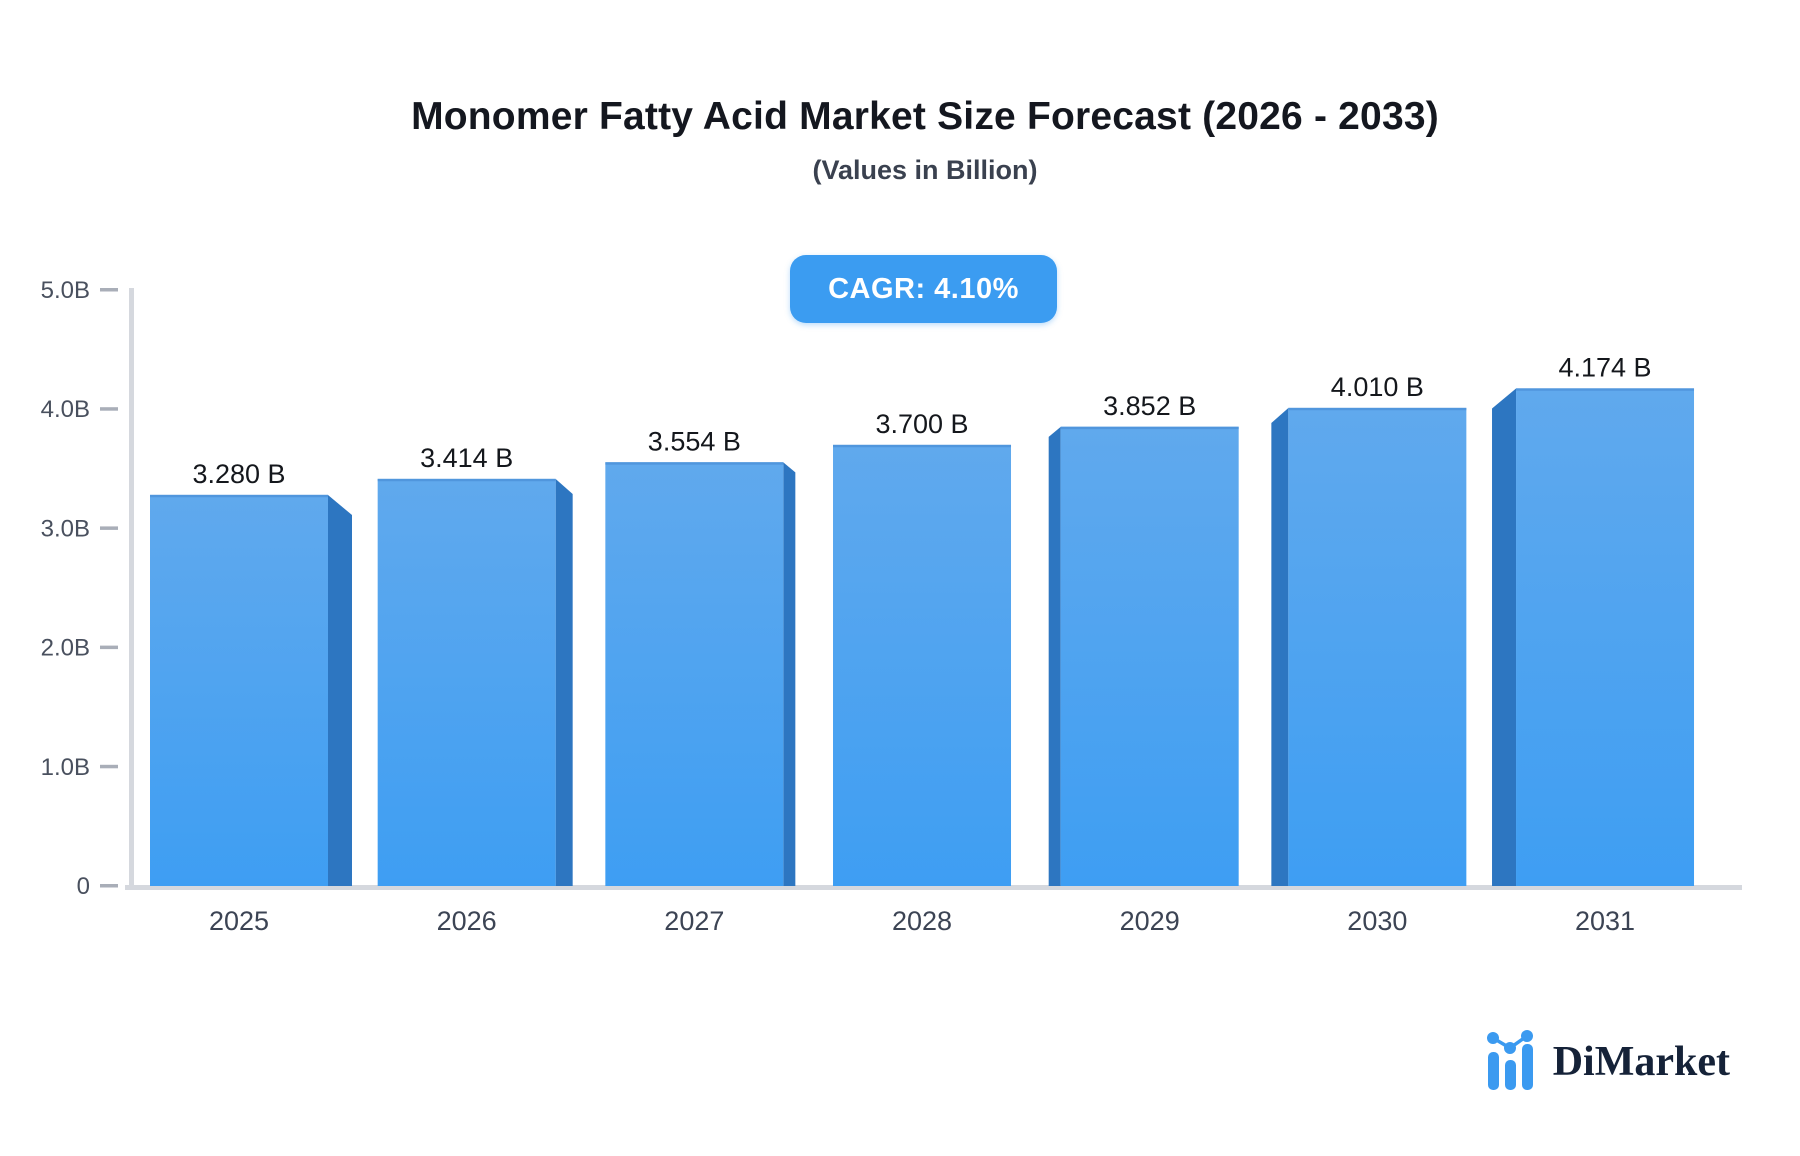 The image size is (1800, 1156). What do you see at coordinates (83, 886) in the screenshot?
I see `y-tick-label: 0` at bounding box center [83, 886].